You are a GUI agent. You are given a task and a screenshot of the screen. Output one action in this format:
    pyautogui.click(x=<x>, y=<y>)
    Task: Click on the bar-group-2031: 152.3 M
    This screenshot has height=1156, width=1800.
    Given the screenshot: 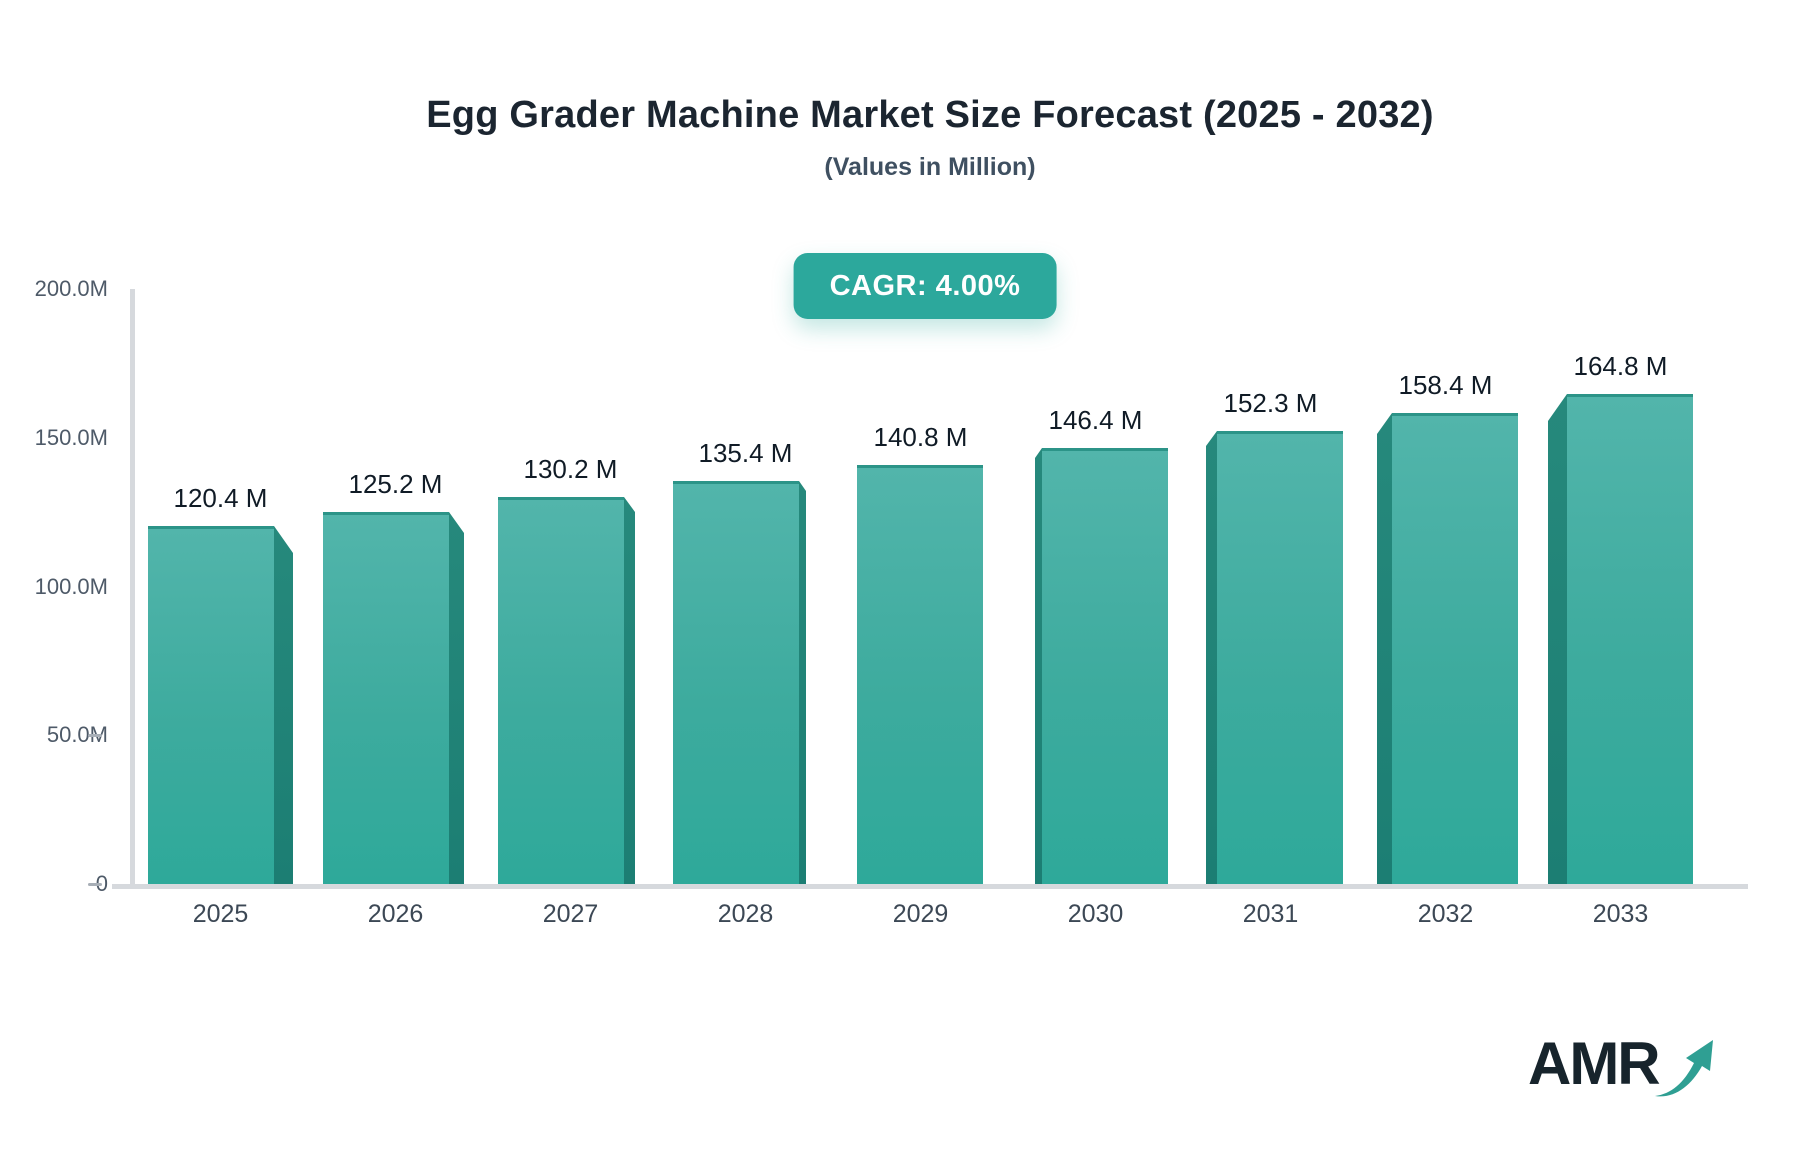 What is the action you would take?
    pyautogui.click(x=1270, y=586)
    